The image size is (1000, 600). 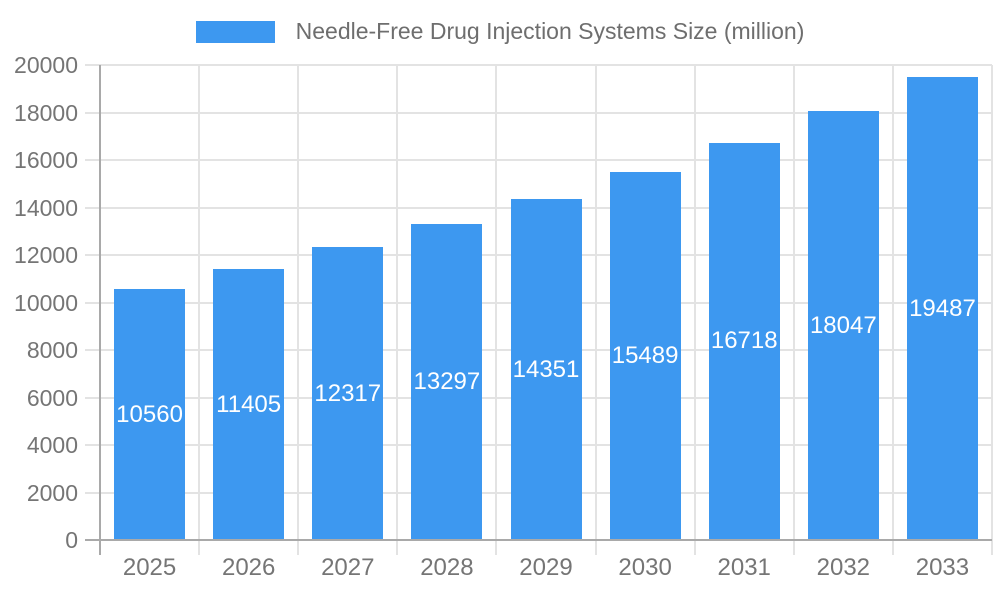 What do you see at coordinates (744, 567) in the screenshot?
I see `x-tick-label: 2031` at bounding box center [744, 567].